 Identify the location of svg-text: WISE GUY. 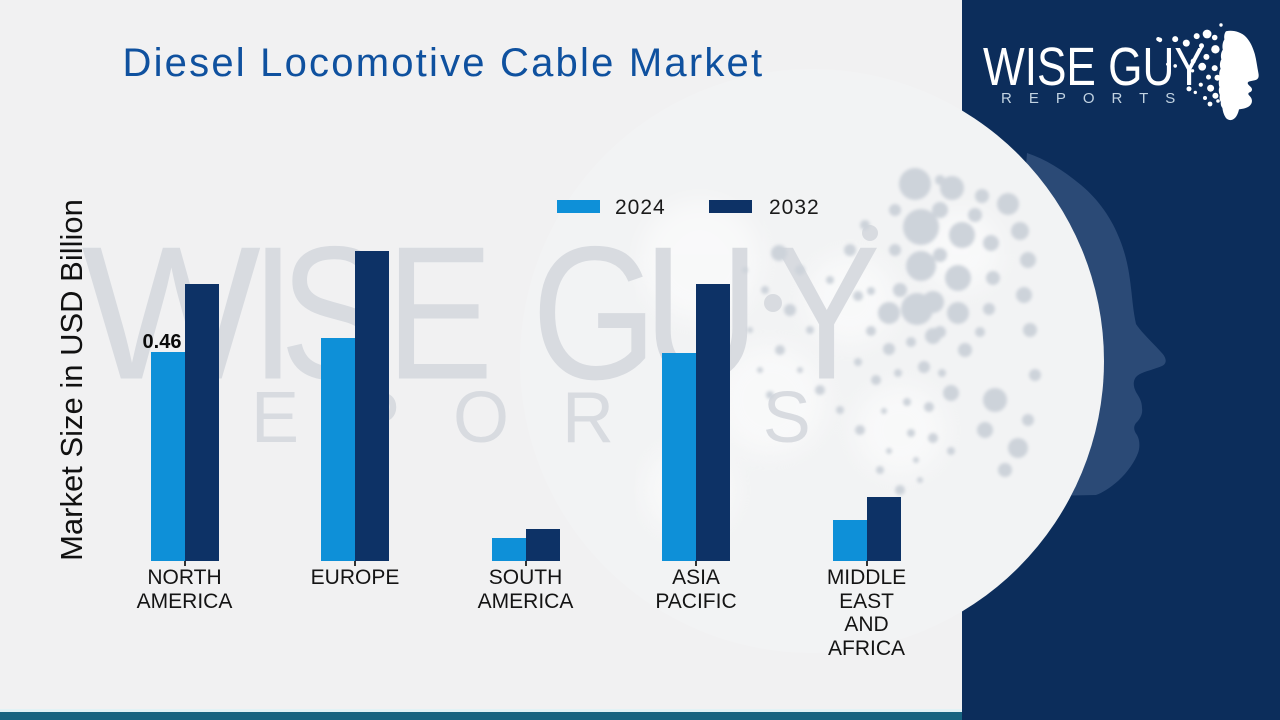
(1093, 67).